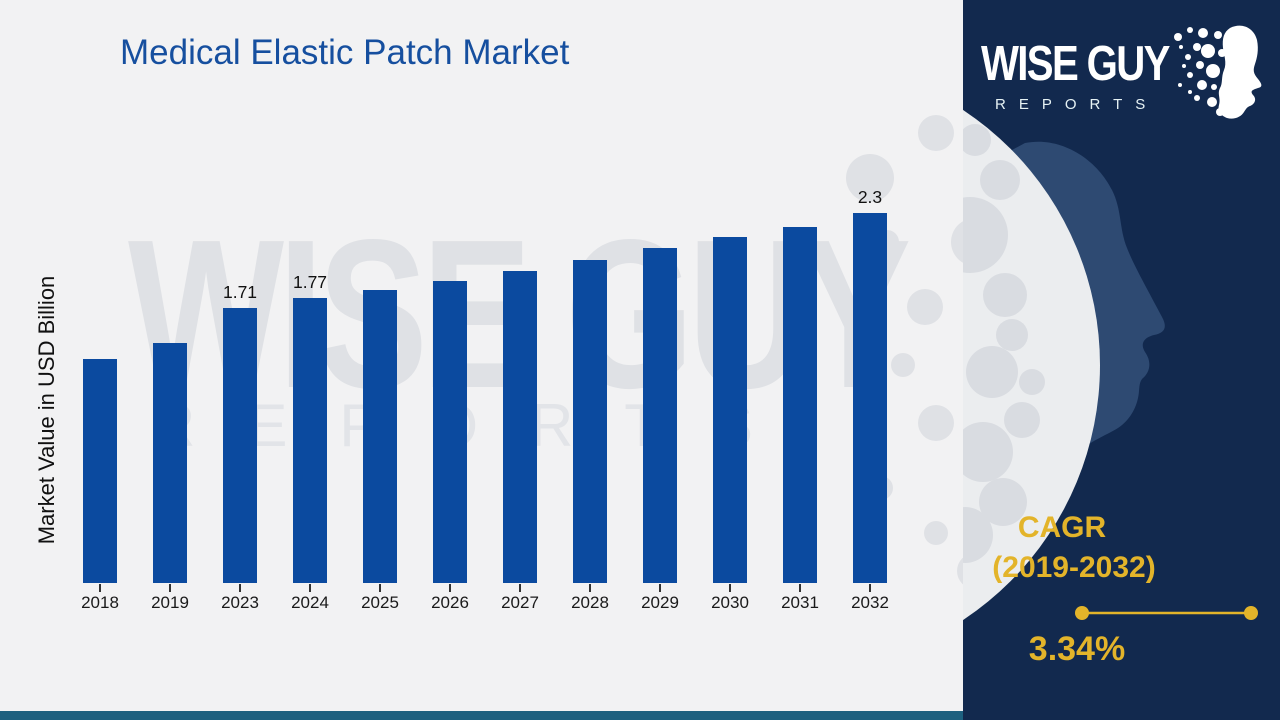  Describe the element at coordinates (310, 602) in the screenshot. I see `x-label-2024: 2024` at that location.